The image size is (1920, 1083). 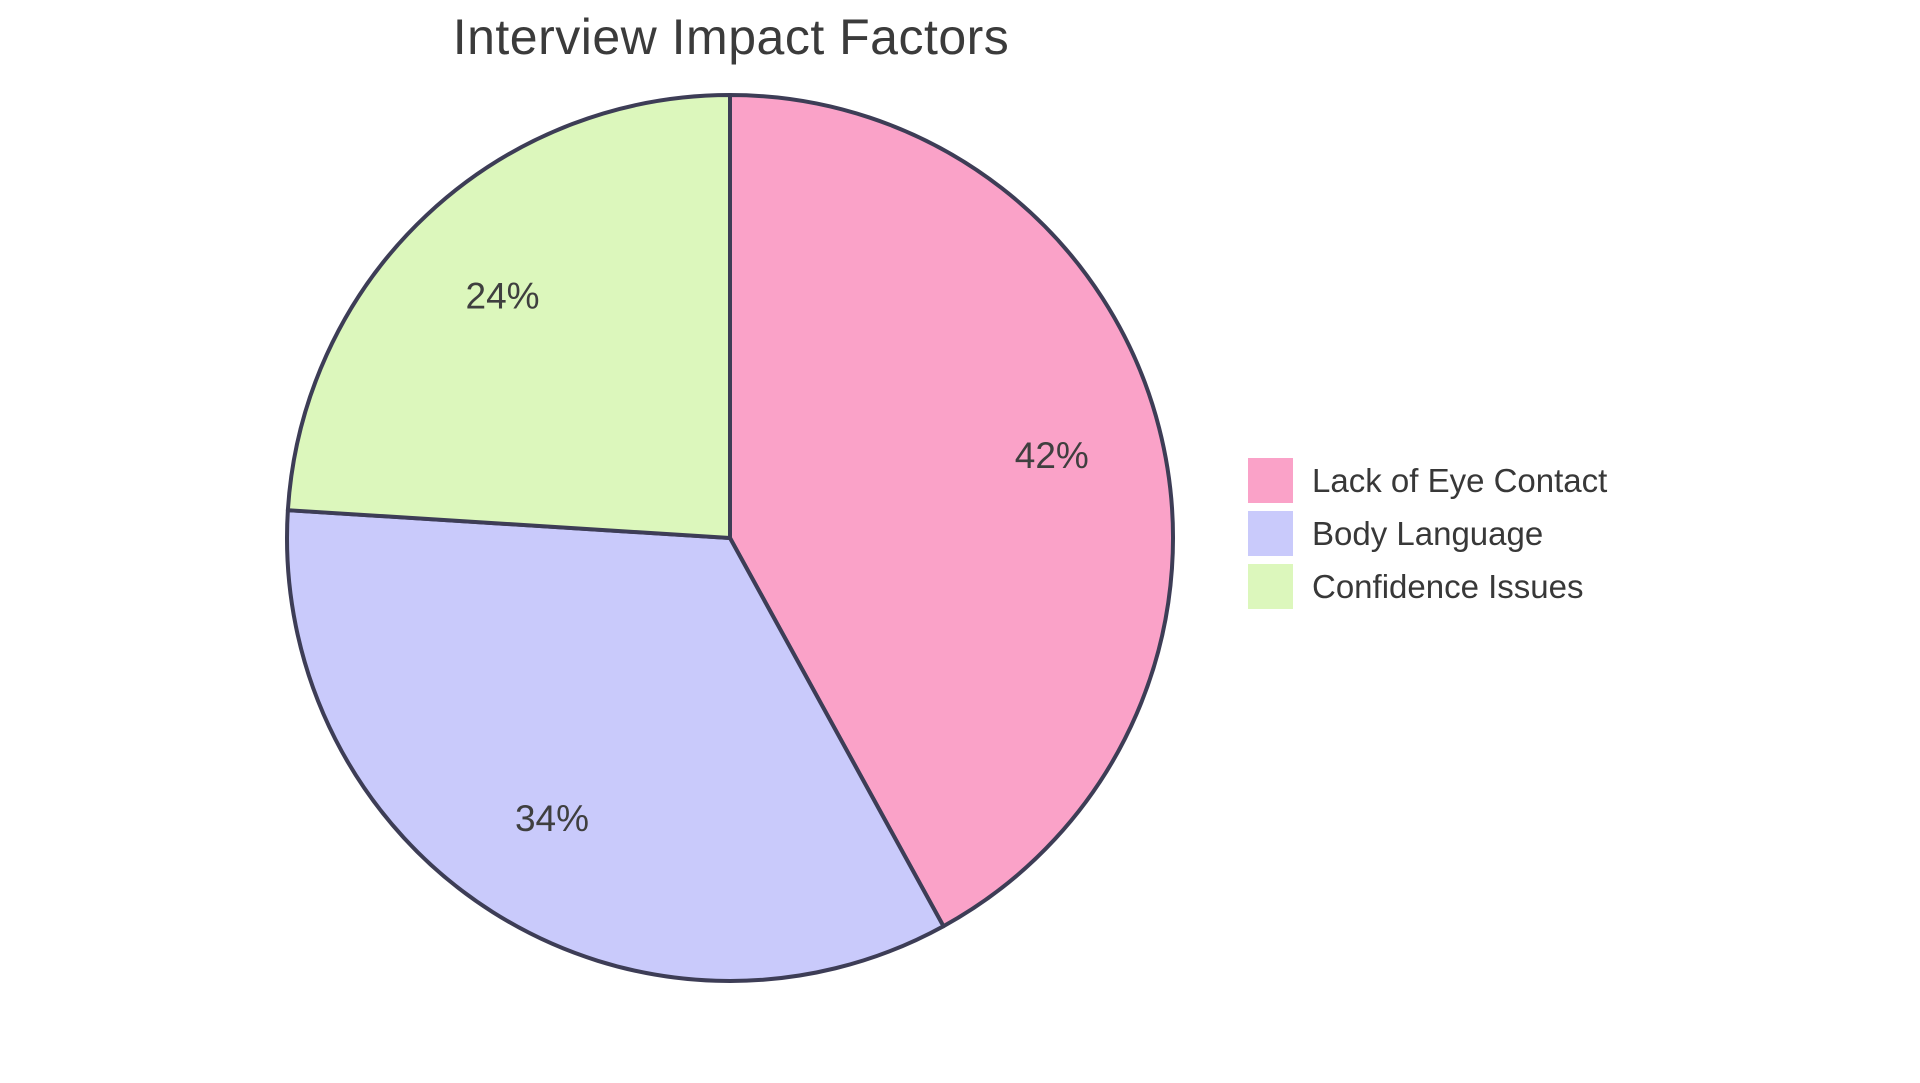 I want to click on pct-label-body-language: 34%, so click(x=552, y=818).